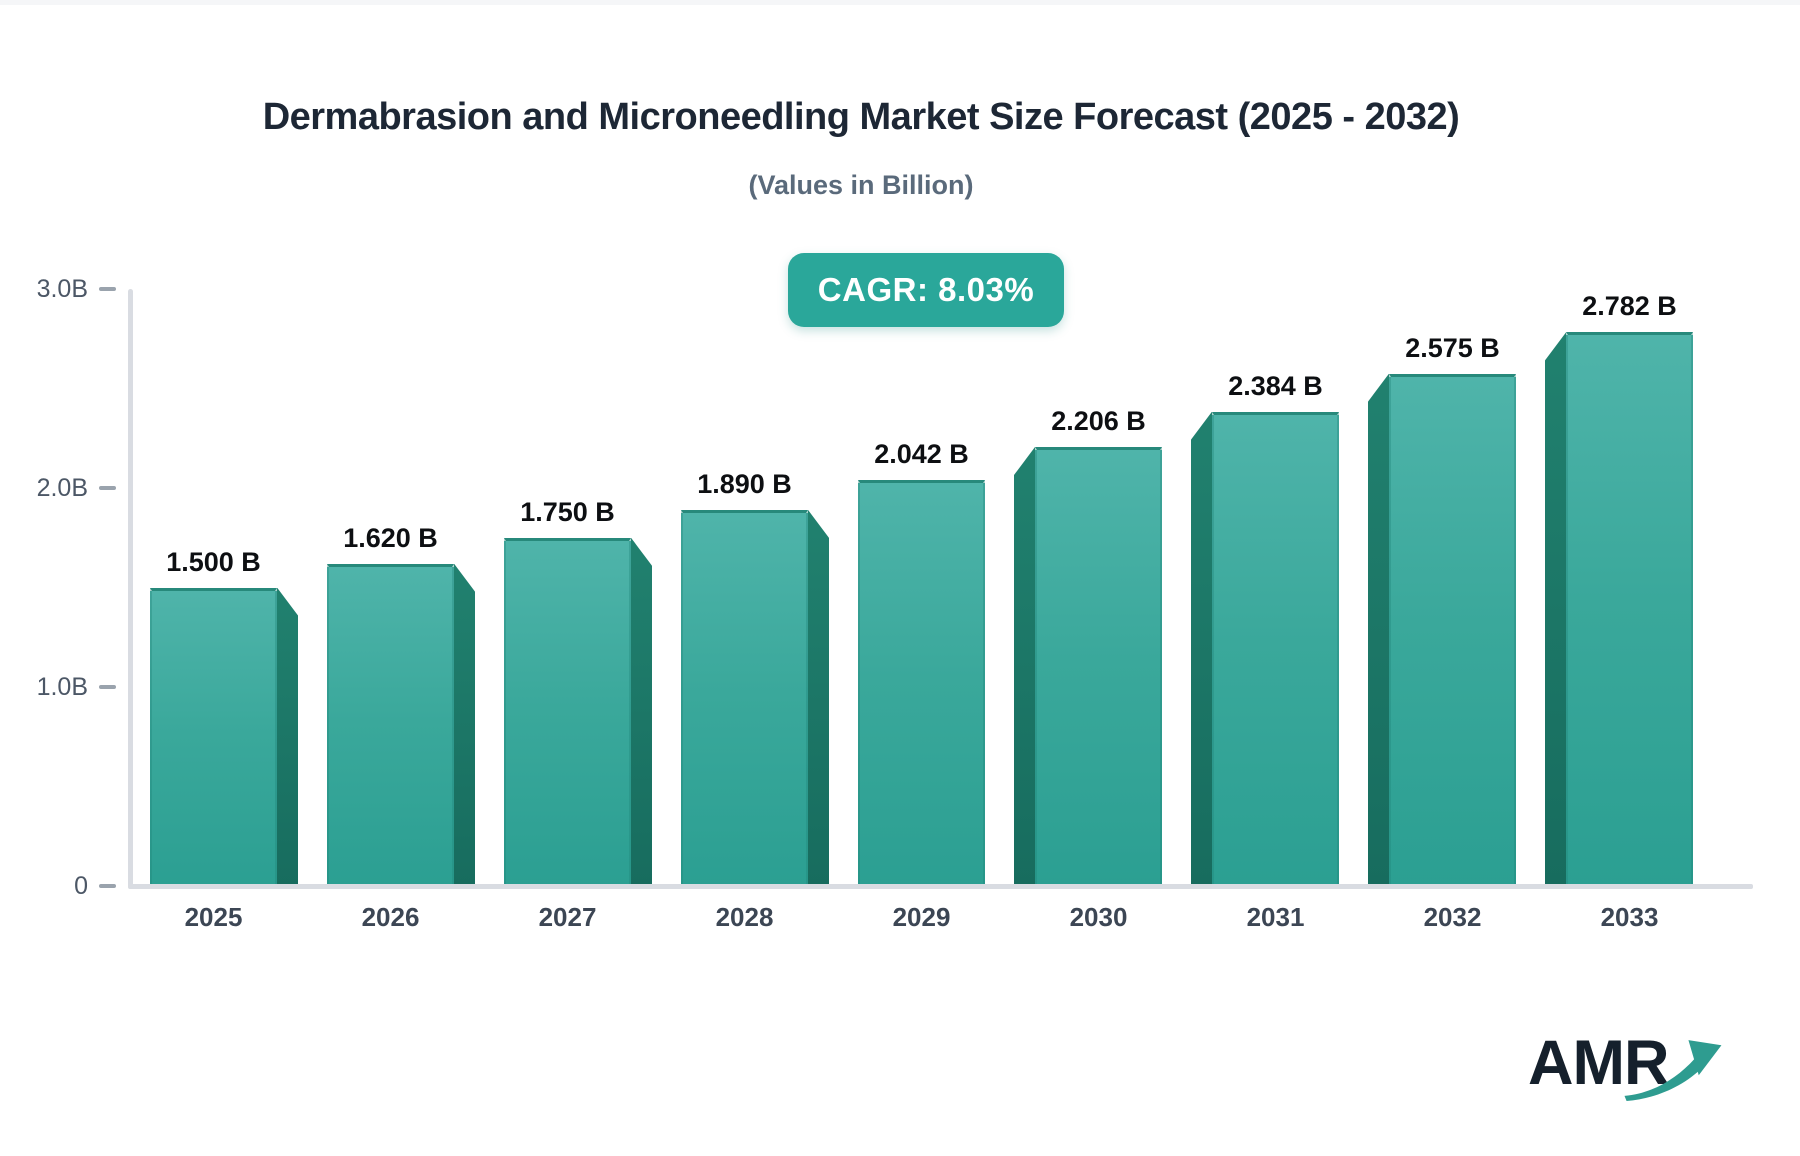 This screenshot has width=1800, height=1156. I want to click on x-tick-label: 2033, so click(1629, 917).